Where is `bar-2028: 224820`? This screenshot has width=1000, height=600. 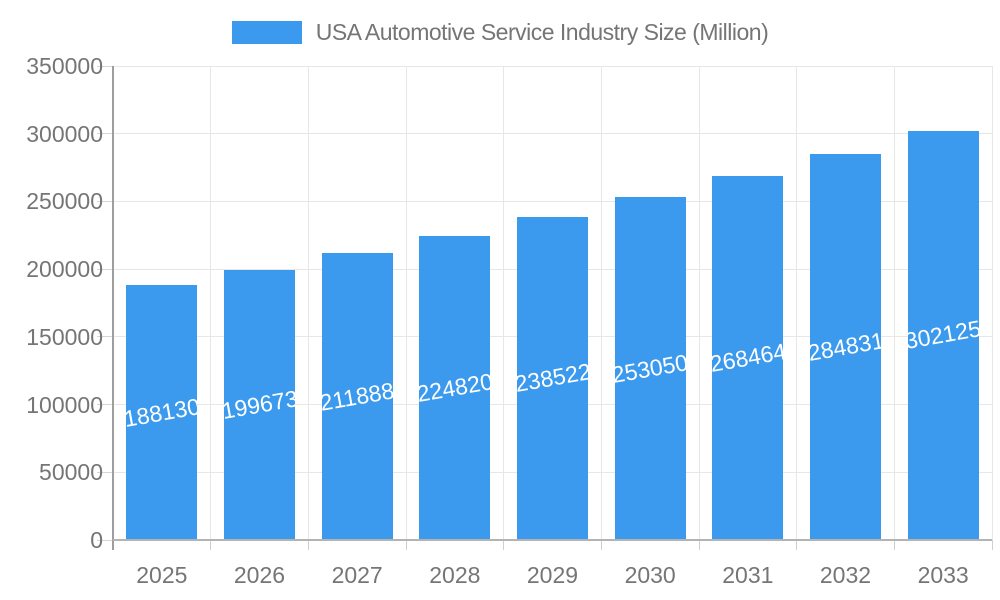
bar-2028: 224820 is located at coordinates (455, 387).